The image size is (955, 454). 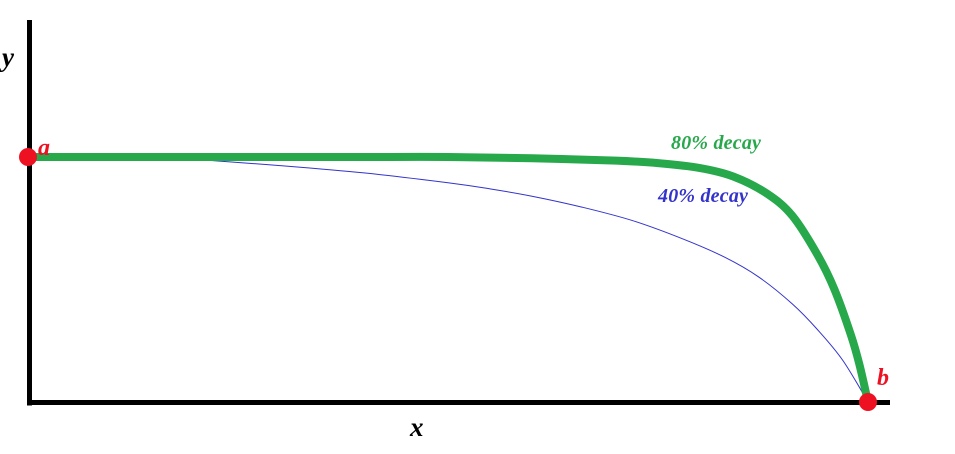 I want to click on x-axis-label: x, so click(x=417, y=427).